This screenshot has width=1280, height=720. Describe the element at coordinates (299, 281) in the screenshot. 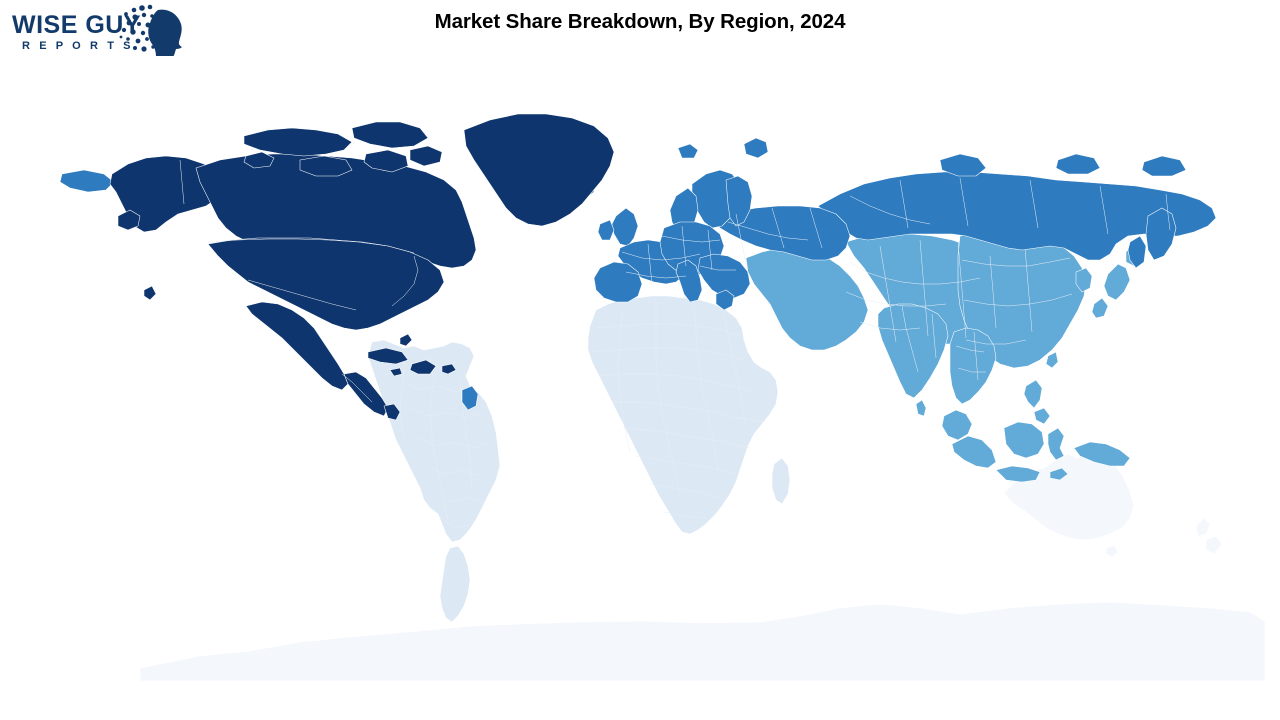

I see `north-america-internal-borders` at that location.